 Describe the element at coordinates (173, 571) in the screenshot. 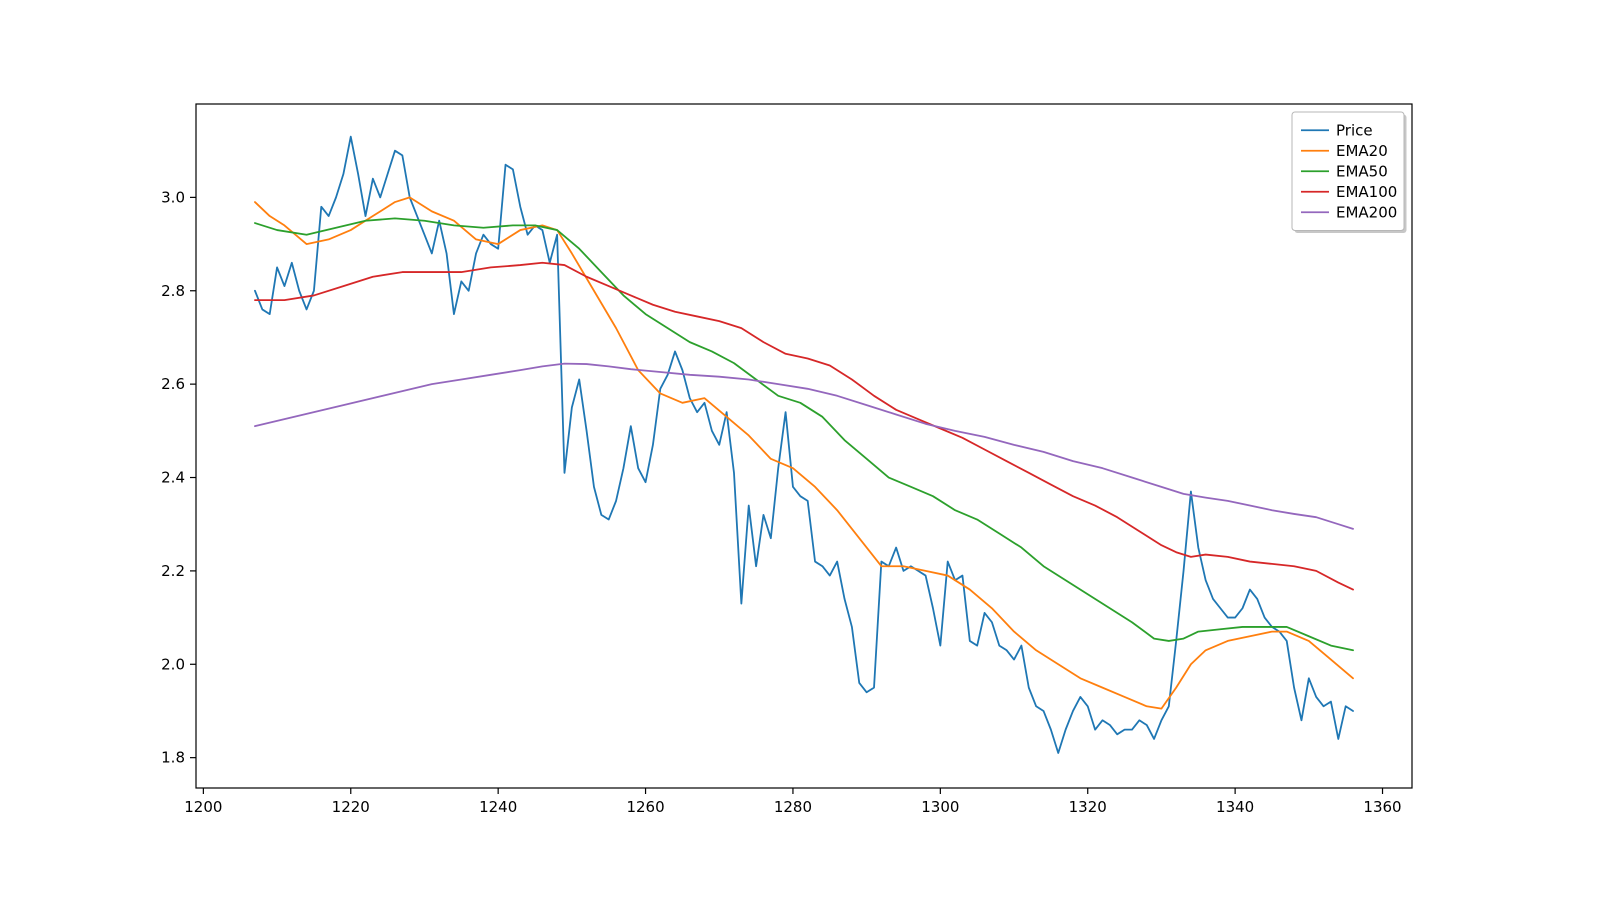

I see `y-tick-label: 2.2` at that location.